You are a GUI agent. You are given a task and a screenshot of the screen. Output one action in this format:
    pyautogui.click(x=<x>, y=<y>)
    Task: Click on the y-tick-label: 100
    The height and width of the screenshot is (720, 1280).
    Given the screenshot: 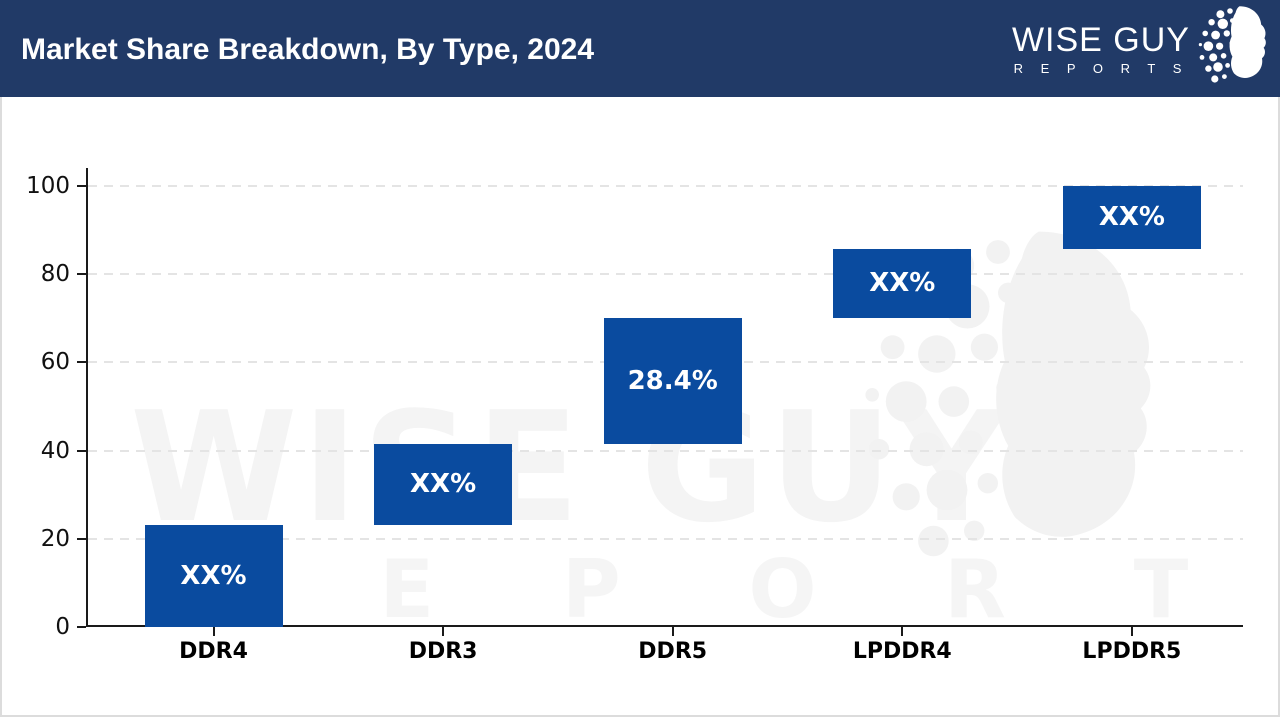 What is the action you would take?
    pyautogui.click(x=48, y=186)
    